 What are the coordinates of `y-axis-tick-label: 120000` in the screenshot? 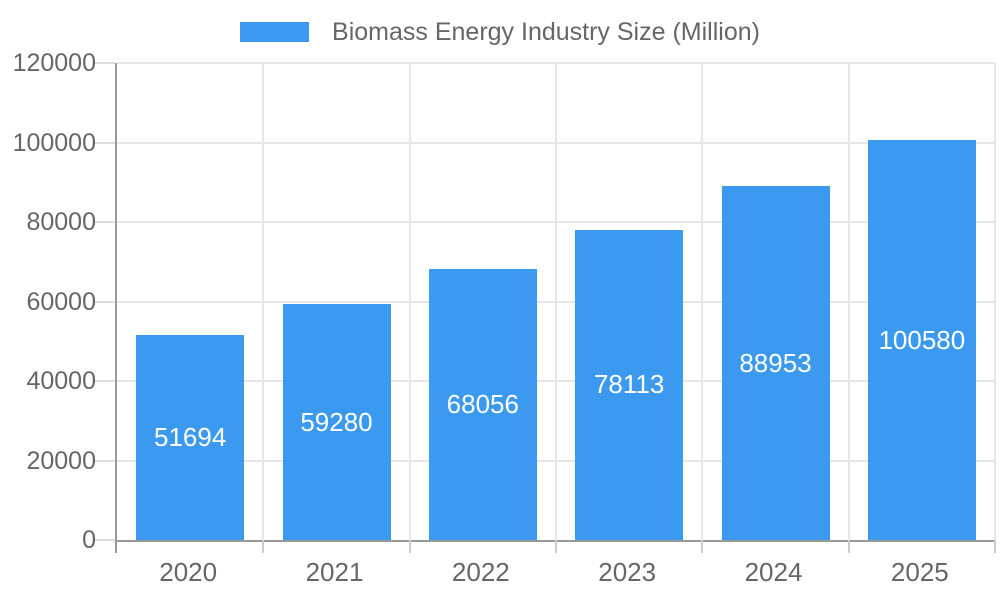 It's located at (54, 63).